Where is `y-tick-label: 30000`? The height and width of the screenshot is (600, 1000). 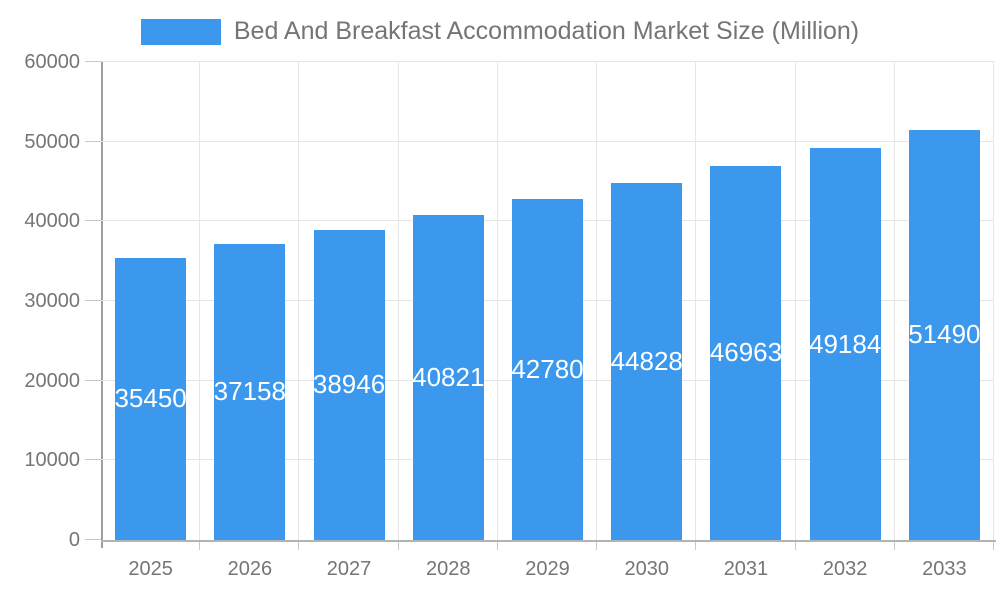
y-tick-label: 30000 is located at coordinates (52, 301).